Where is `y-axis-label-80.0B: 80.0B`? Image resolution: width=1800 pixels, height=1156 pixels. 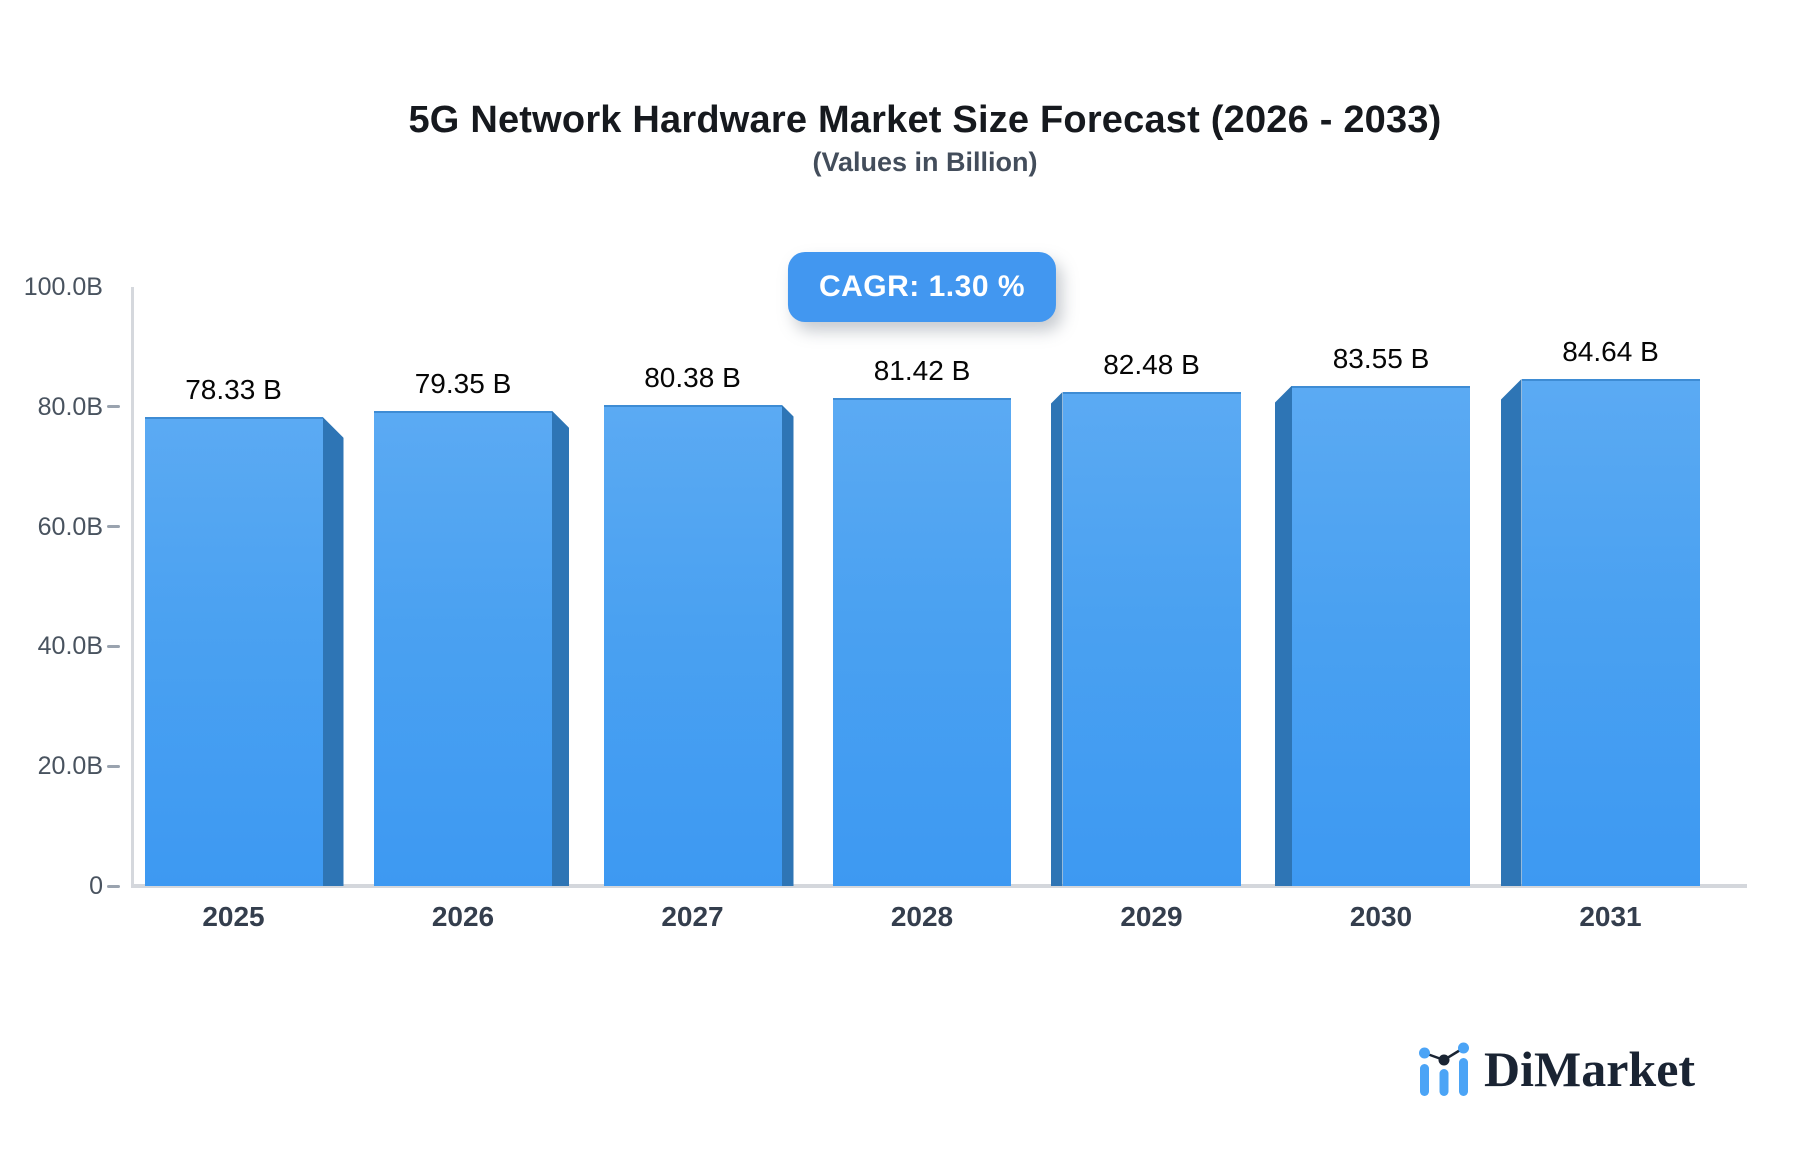
y-axis-label-80.0B: 80.0B is located at coordinates (70, 406).